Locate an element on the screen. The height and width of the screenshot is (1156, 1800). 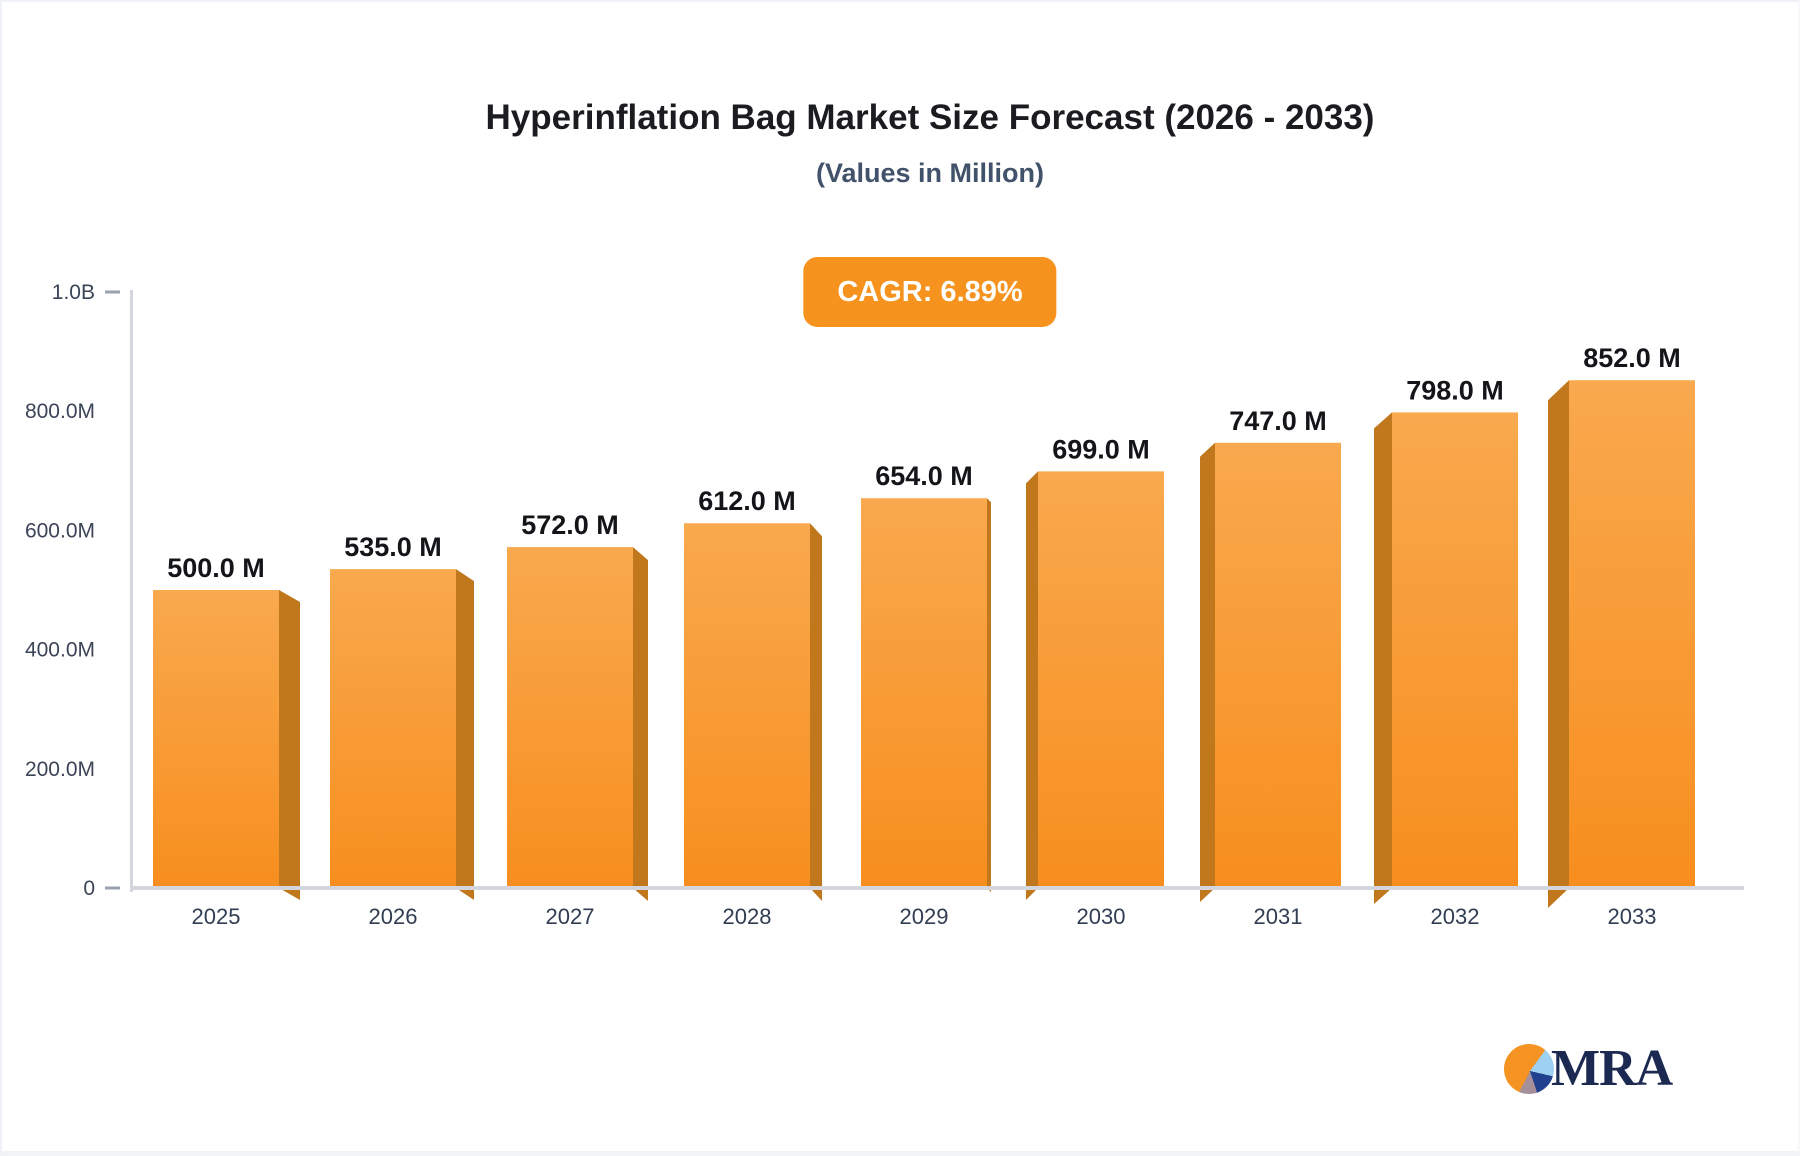
value-label-2031: 747.0 M is located at coordinates (1278, 421).